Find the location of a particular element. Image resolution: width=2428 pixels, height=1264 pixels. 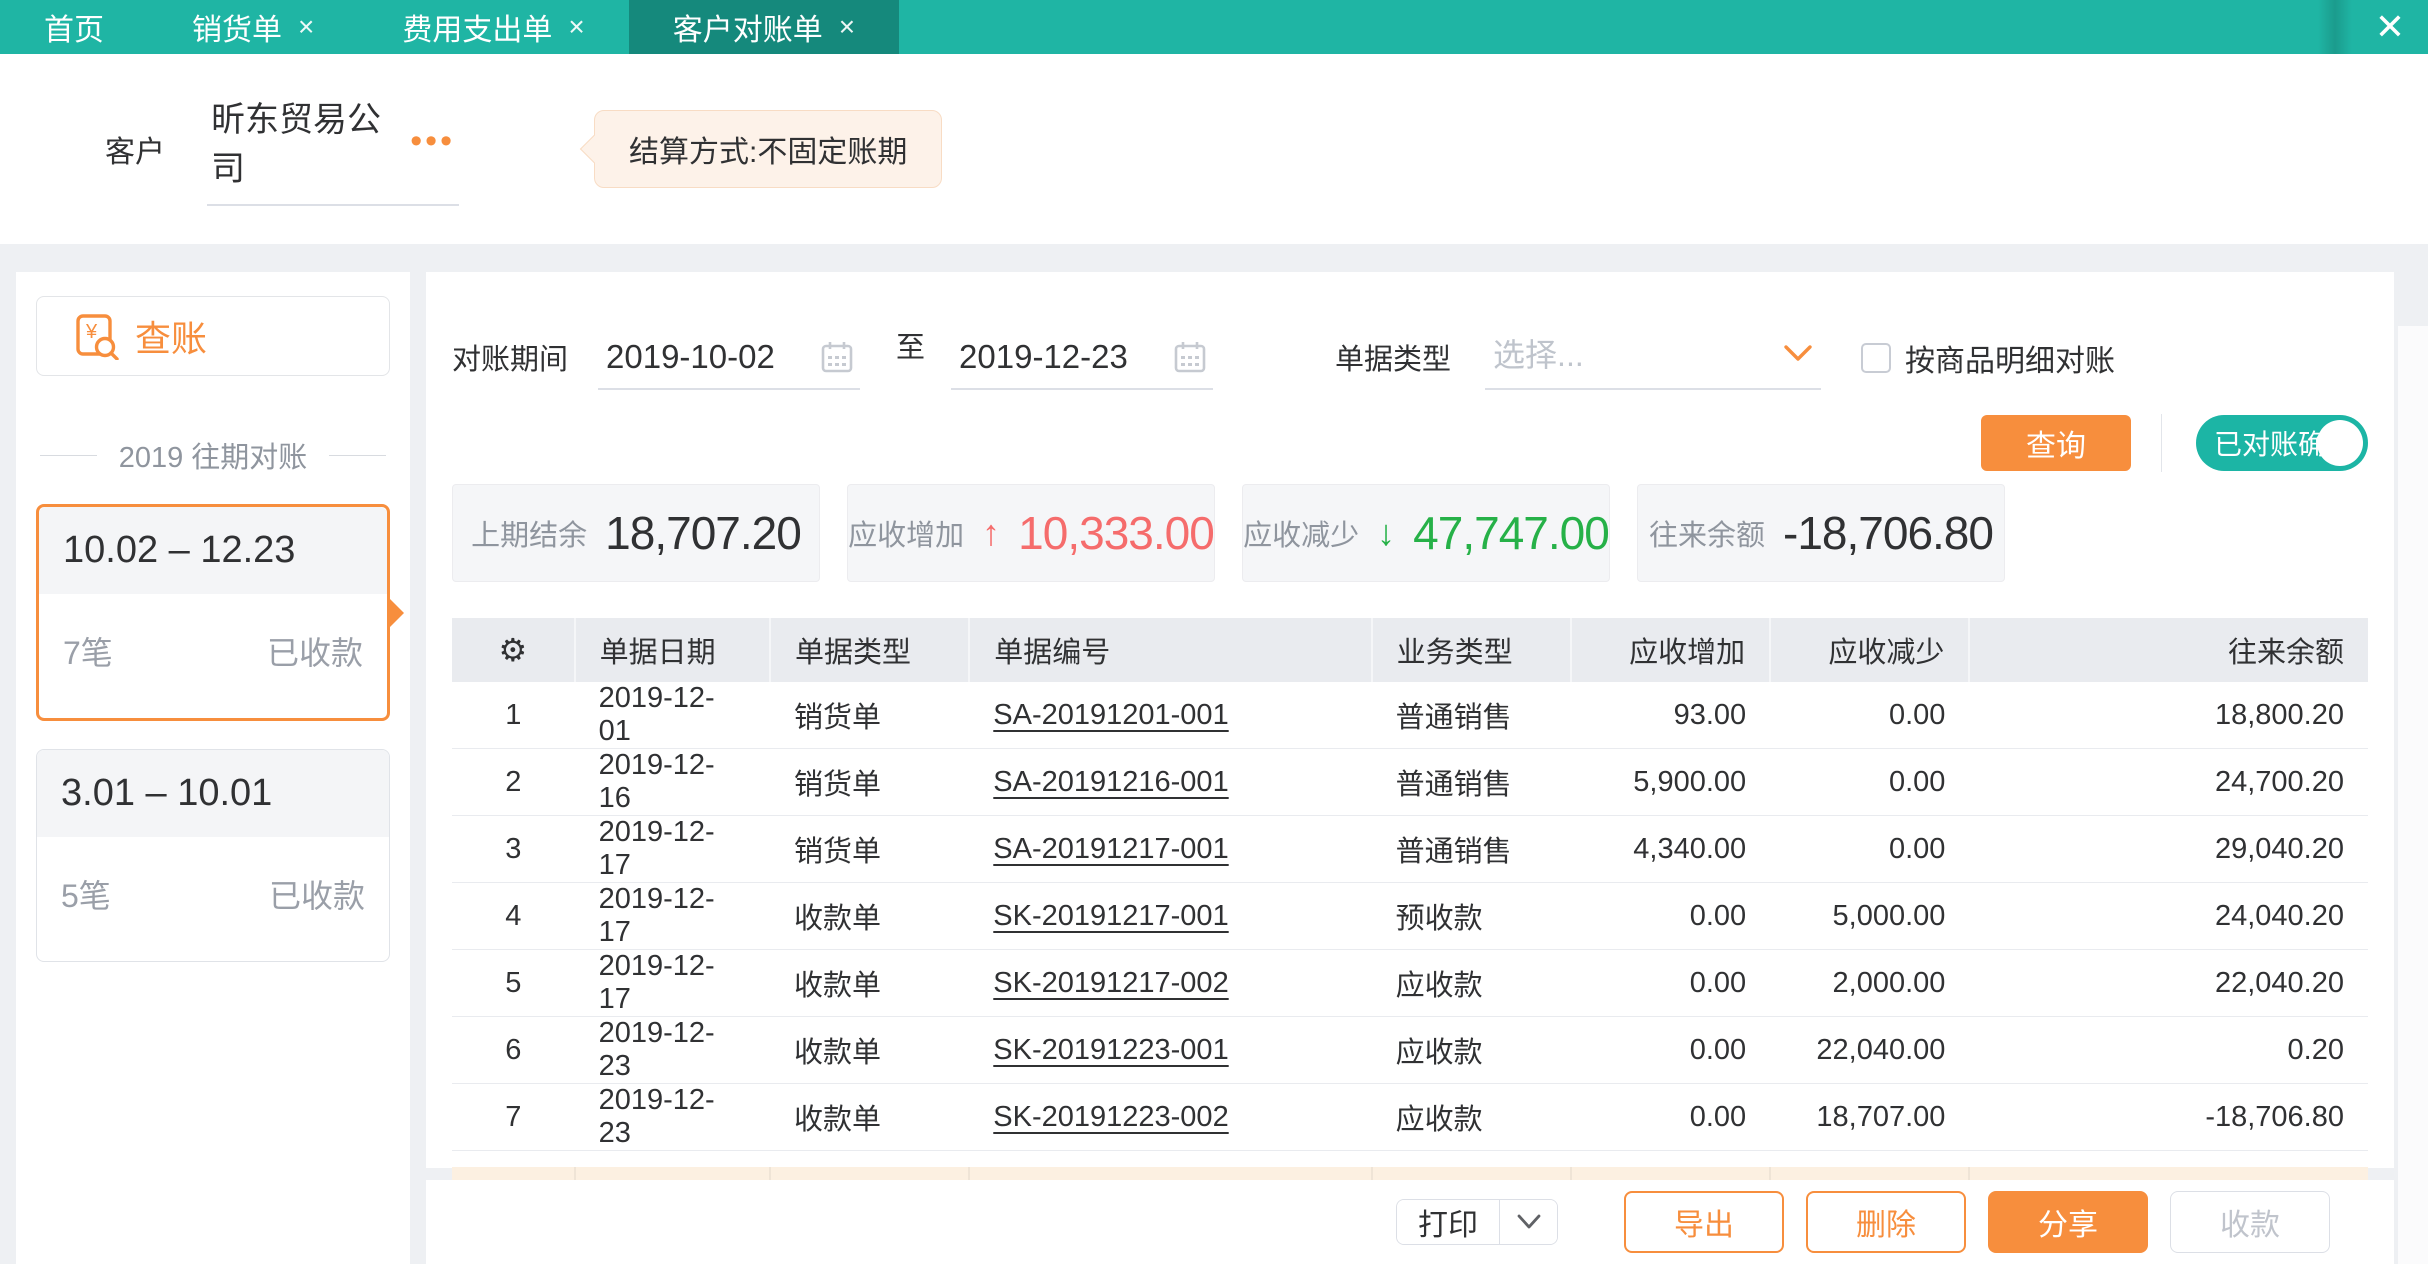

table-gap is located at coordinates (1410, 1159).